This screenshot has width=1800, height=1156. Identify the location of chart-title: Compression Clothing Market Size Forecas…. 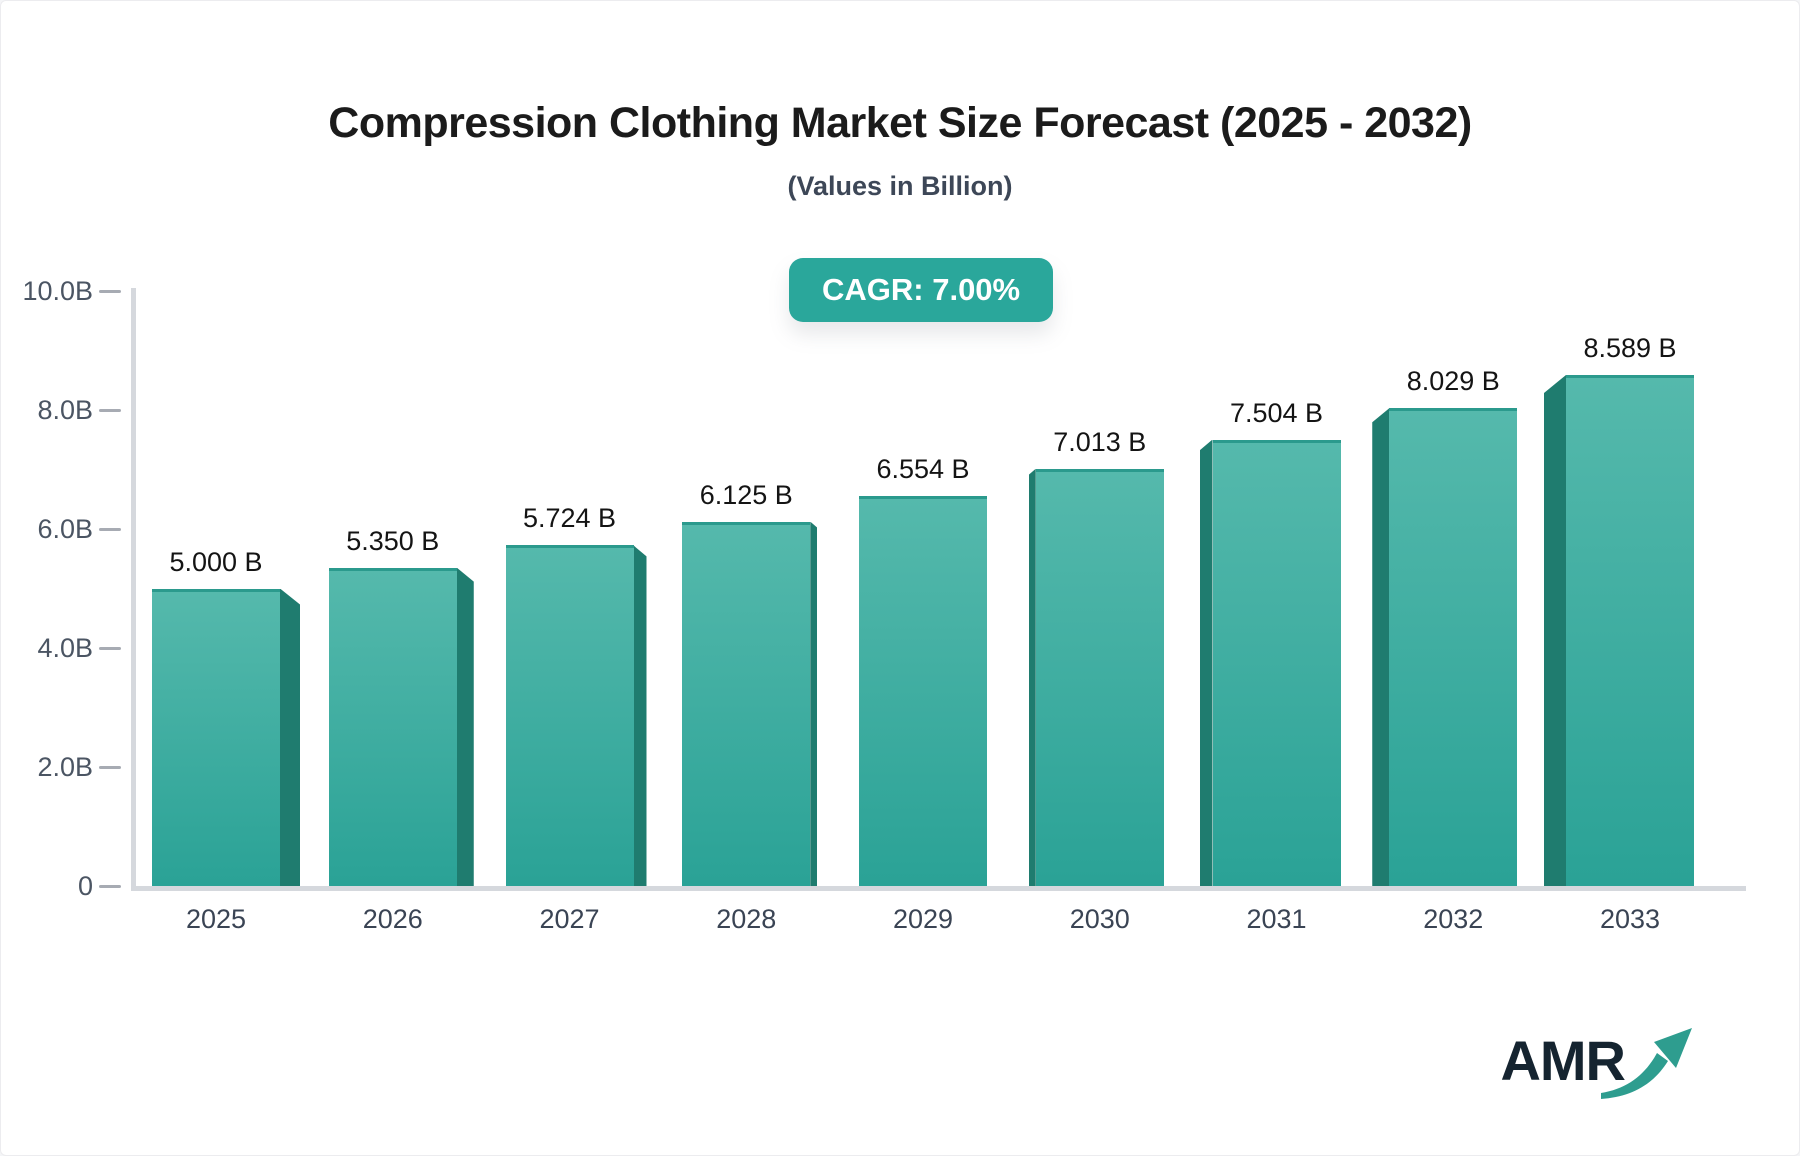
(900, 123).